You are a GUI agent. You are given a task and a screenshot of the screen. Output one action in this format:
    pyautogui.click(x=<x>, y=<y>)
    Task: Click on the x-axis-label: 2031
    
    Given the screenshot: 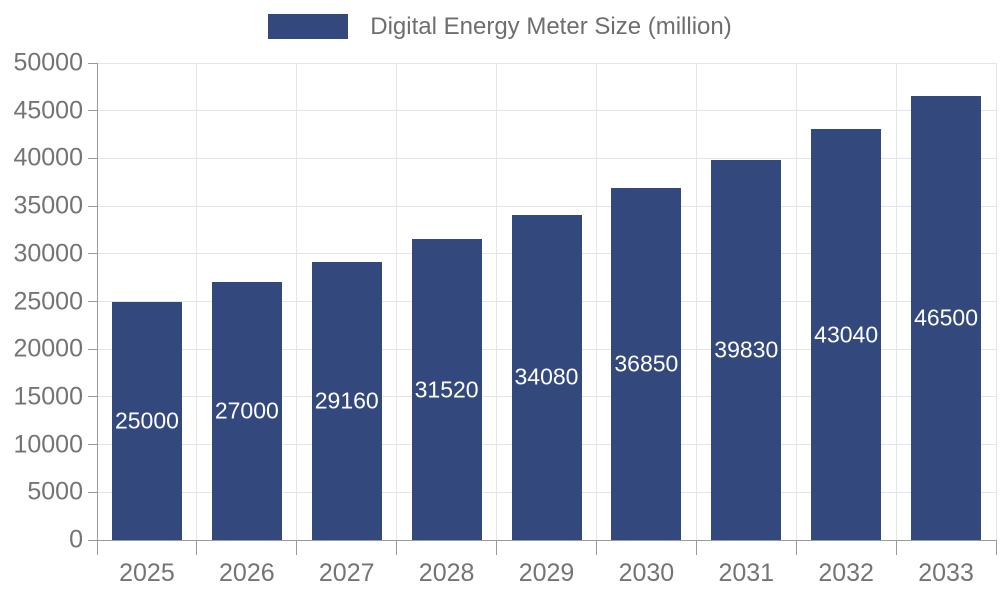 What is the action you would take?
    pyautogui.click(x=746, y=573)
    